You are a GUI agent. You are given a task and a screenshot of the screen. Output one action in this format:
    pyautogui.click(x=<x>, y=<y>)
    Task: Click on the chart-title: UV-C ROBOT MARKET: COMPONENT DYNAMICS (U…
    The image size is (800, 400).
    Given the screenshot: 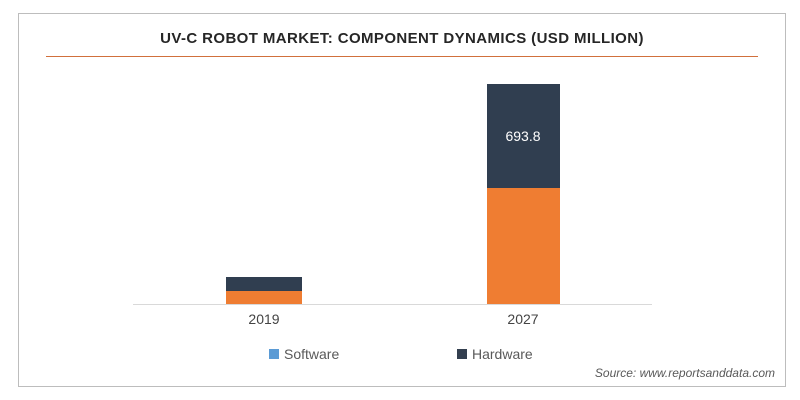 What is the action you would take?
    pyautogui.click(x=402, y=38)
    